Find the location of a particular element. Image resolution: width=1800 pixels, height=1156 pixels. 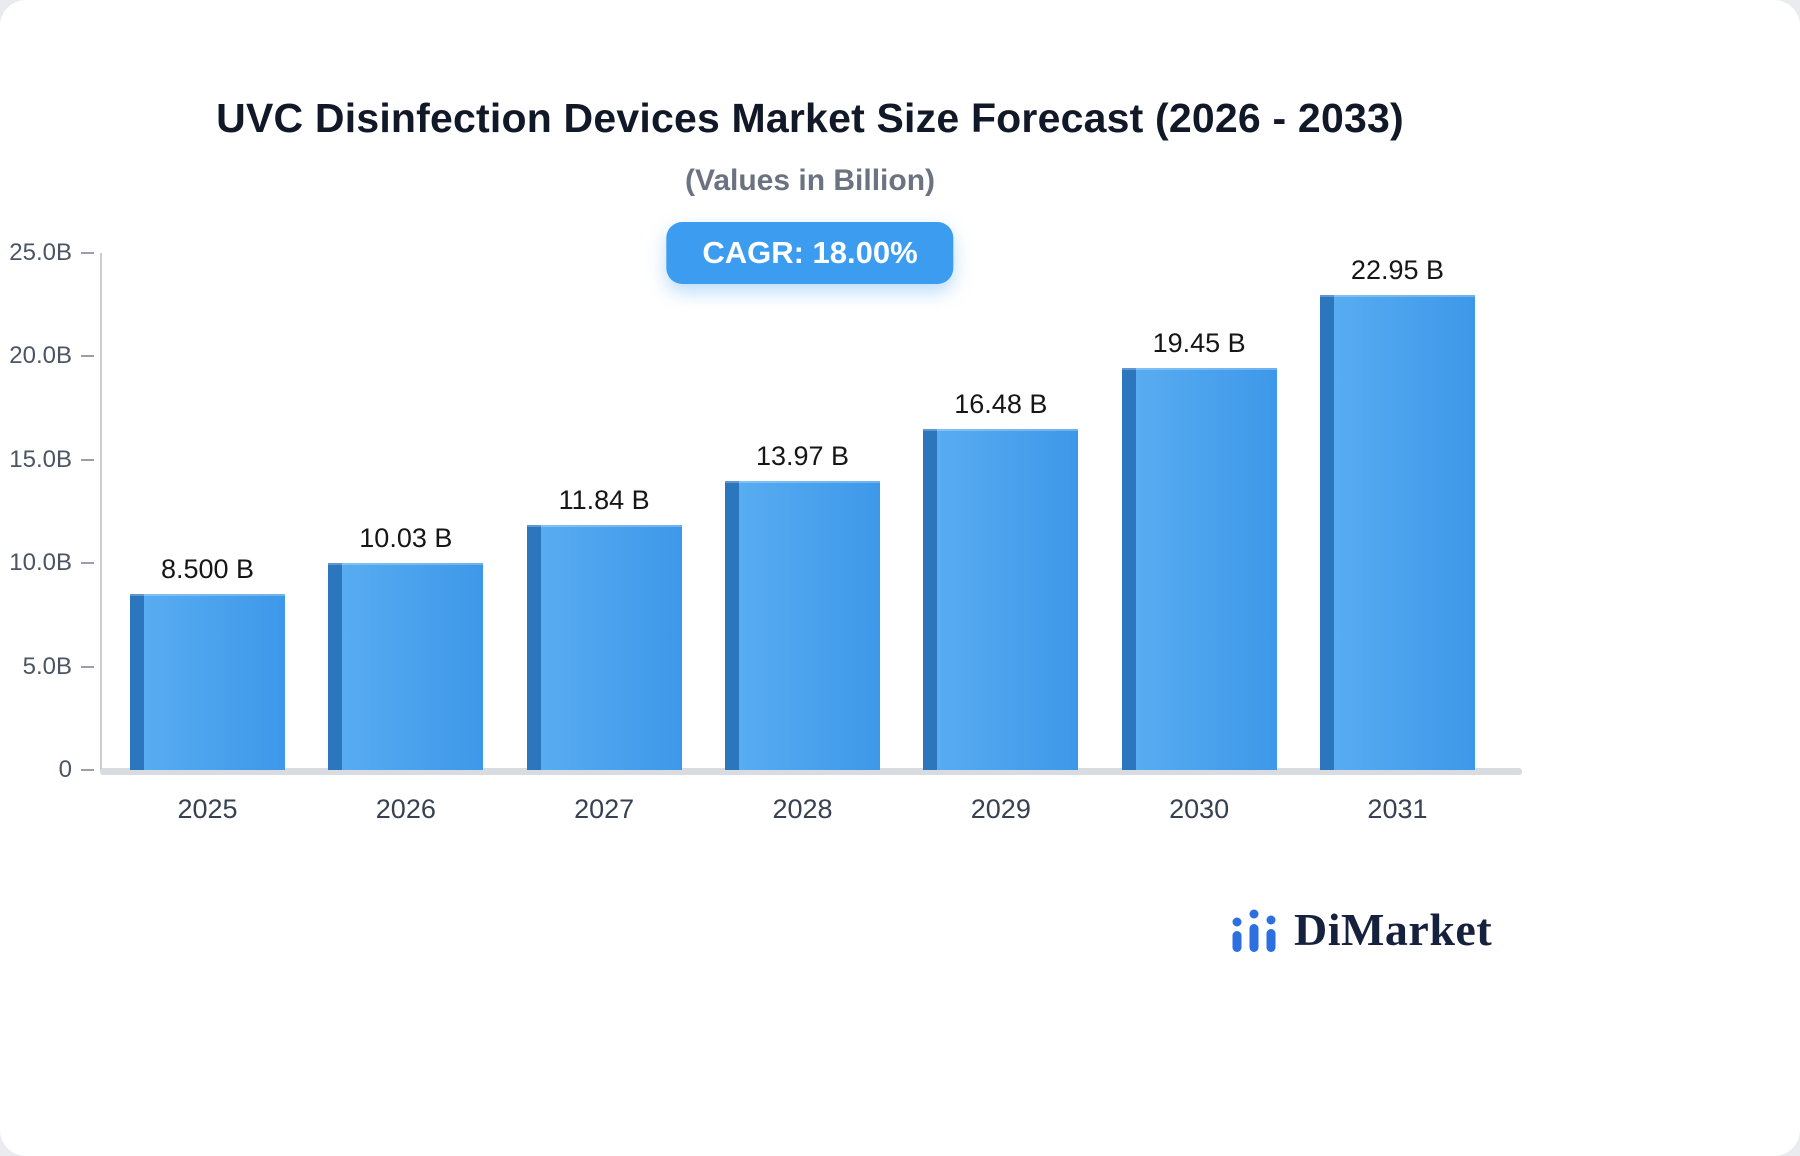

chart-subtitle: (Values in Billion) is located at coordinates (810, 180).